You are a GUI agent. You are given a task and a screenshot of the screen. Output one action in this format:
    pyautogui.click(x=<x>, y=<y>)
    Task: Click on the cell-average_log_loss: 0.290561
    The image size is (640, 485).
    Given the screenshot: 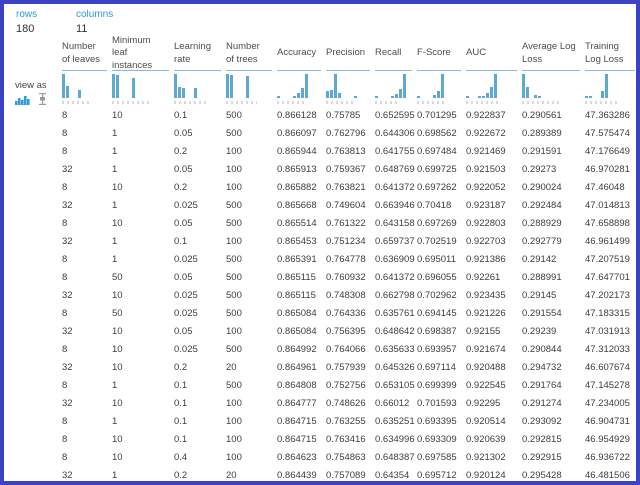 What is the action you would take?
    pyautogui.click(x=542, y=115)
    